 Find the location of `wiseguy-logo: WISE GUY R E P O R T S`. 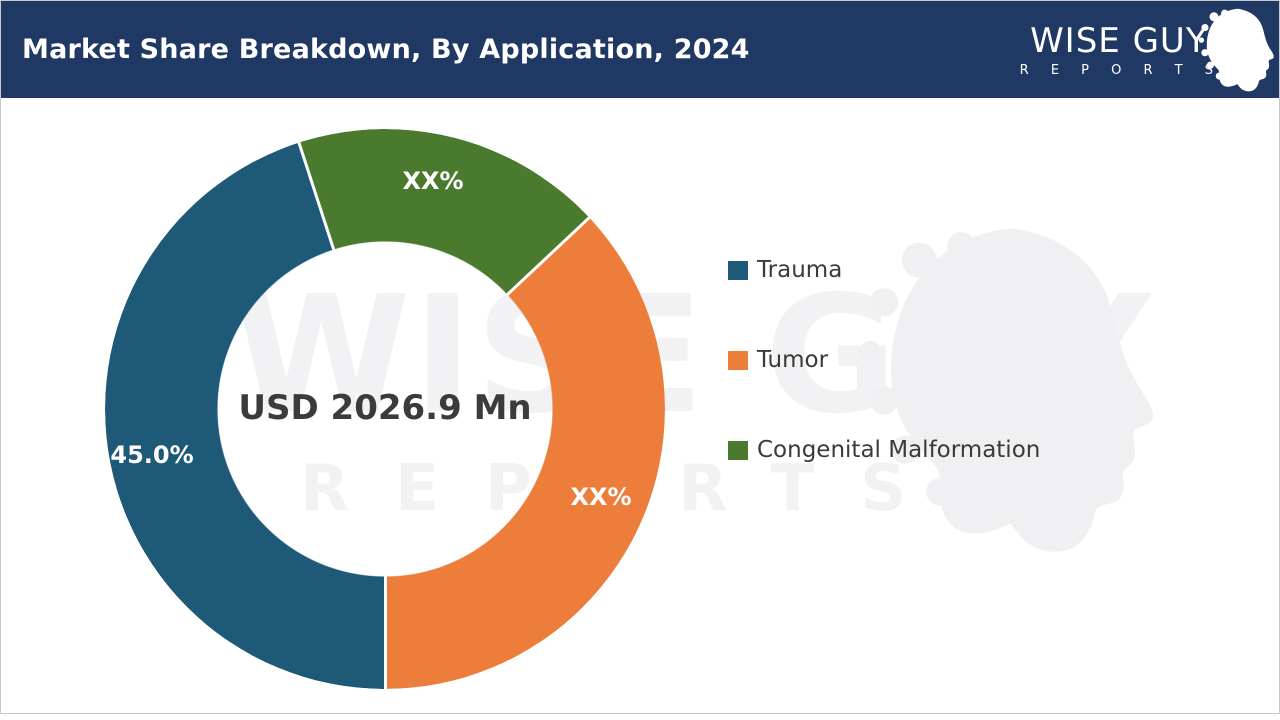

wiseguy-logo: WISE GUY R E P O R T S is located at coordinates (1119, 49).